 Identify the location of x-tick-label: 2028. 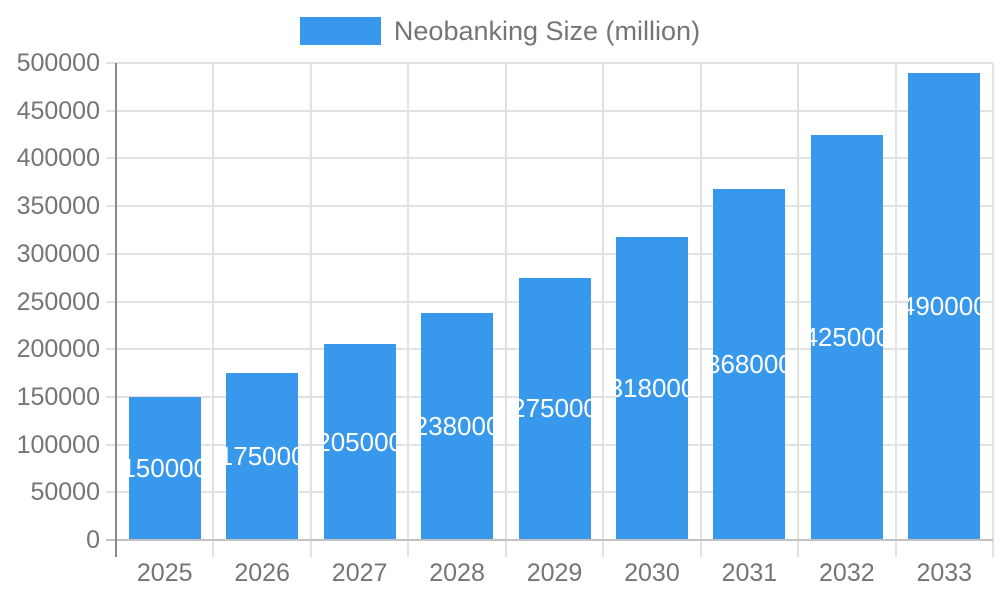
(457, 573).